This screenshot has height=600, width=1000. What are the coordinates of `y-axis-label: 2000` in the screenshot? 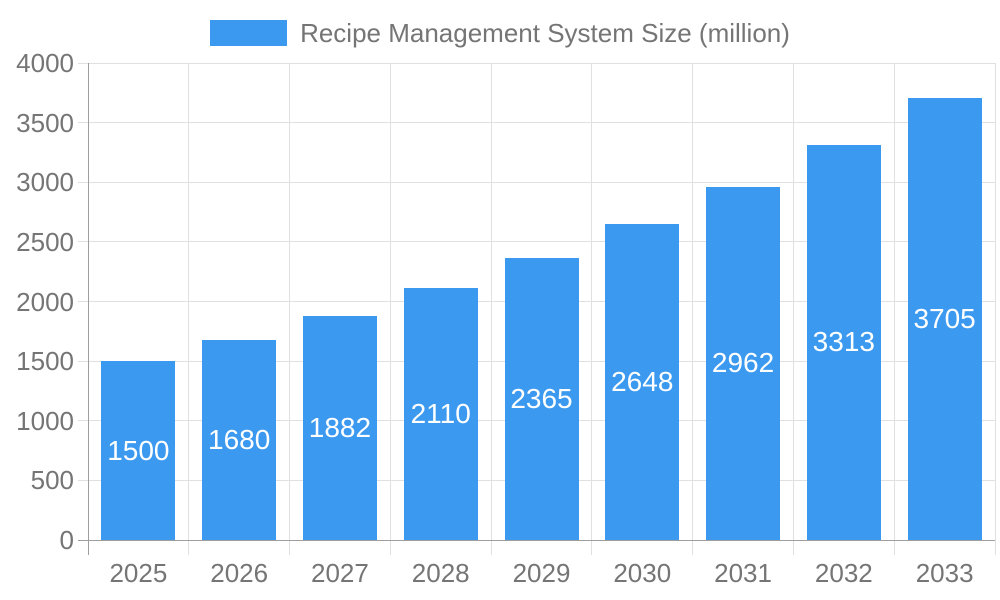 It's located at (45, 301).